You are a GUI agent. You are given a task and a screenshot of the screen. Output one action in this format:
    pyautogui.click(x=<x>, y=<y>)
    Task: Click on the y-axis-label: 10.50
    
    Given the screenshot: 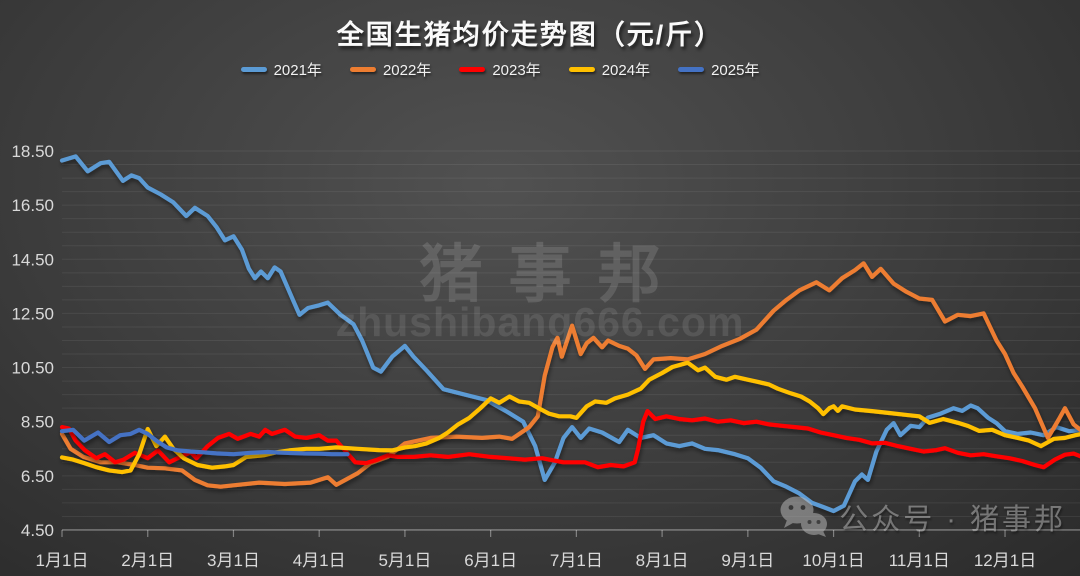 What is the action you would take?
    pyautogui.click(x=32, y=368)
    